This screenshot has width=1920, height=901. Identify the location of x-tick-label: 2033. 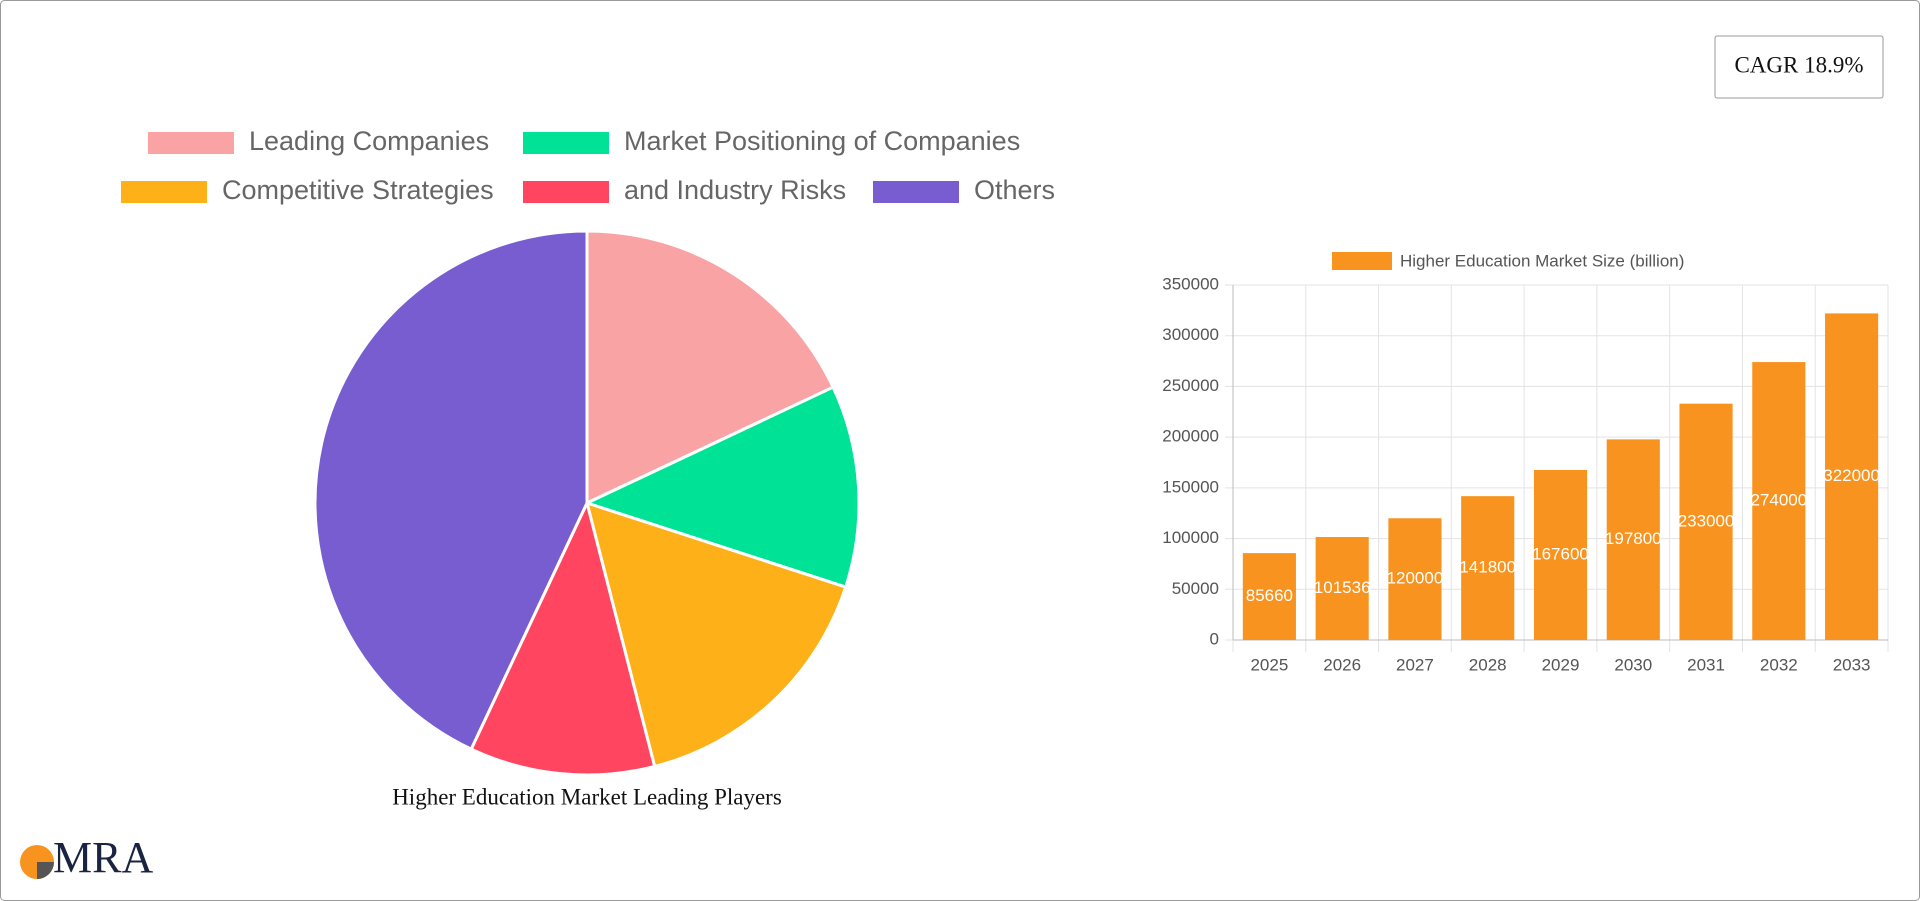
(1852, 664).